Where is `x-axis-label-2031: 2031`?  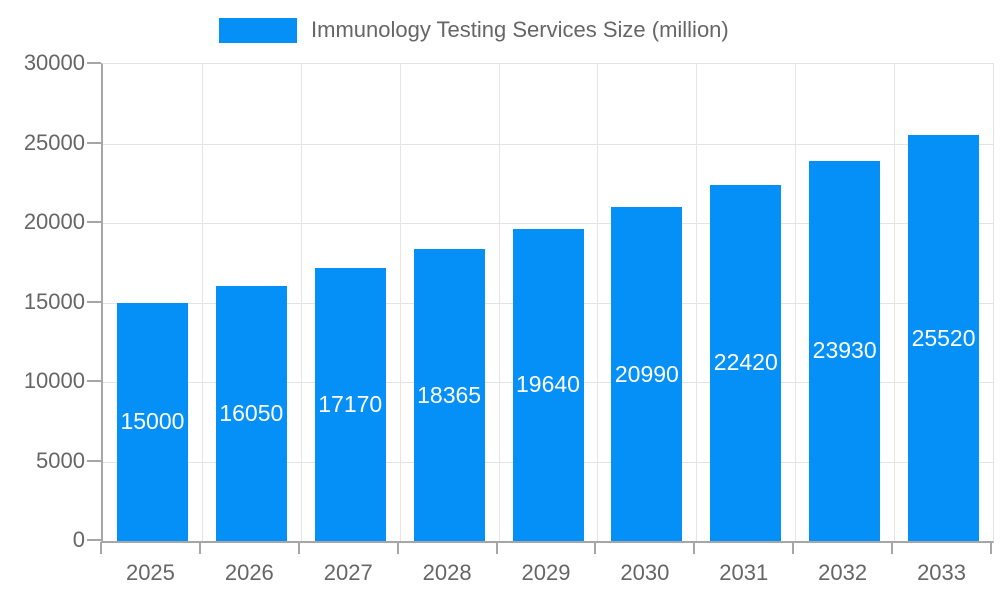 x-axis-label-2031: 2031 is located at coordinates (744, 572).